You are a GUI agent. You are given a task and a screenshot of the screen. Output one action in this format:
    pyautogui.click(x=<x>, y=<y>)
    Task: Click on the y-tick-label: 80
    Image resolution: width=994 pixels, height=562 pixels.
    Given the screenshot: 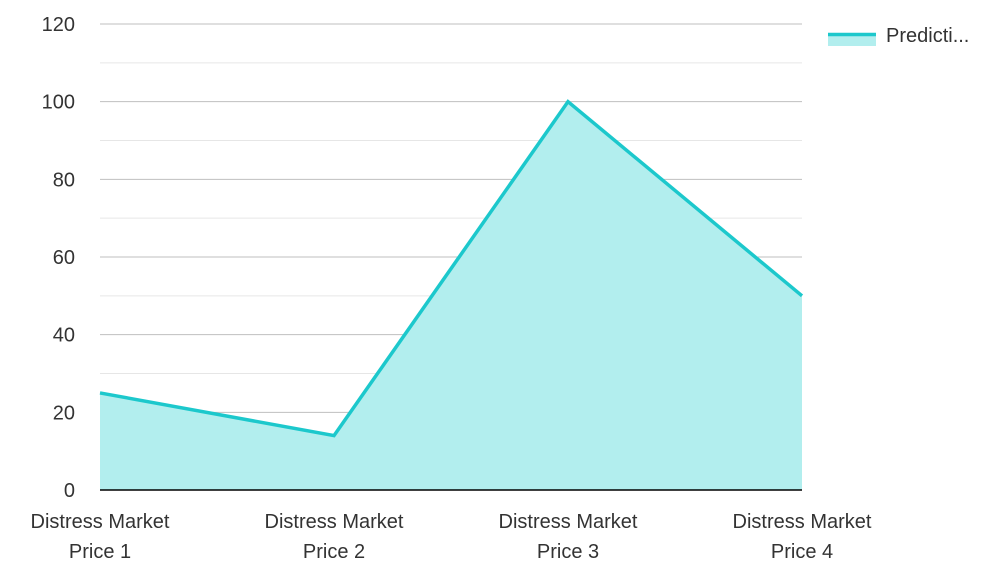 What is the action you would take?
    pyautogui.click(x=64, y=180)
    